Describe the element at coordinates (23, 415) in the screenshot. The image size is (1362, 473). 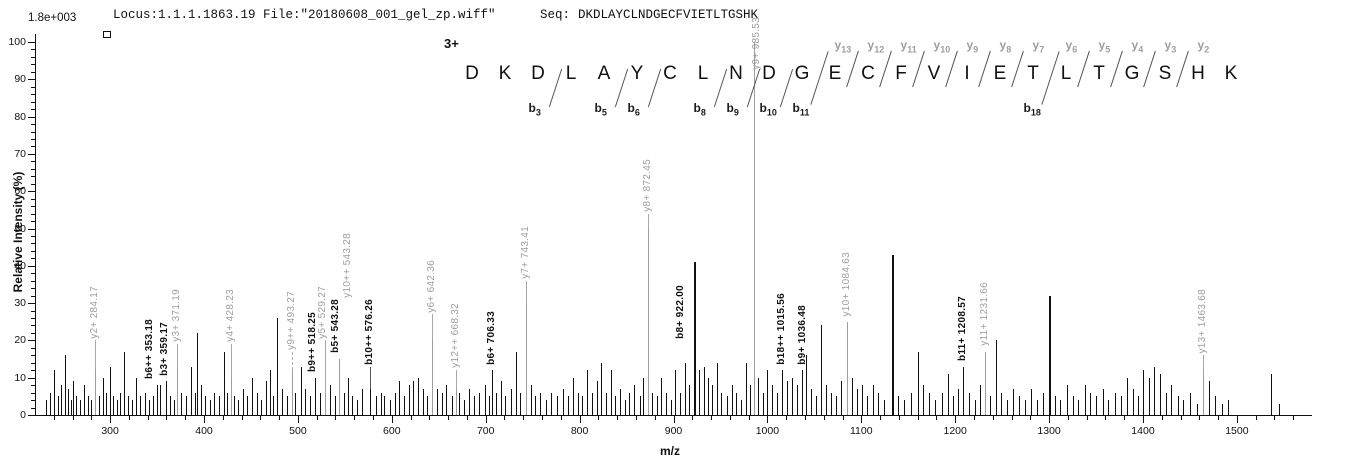
I see `y-tick-label: 0` at that location.